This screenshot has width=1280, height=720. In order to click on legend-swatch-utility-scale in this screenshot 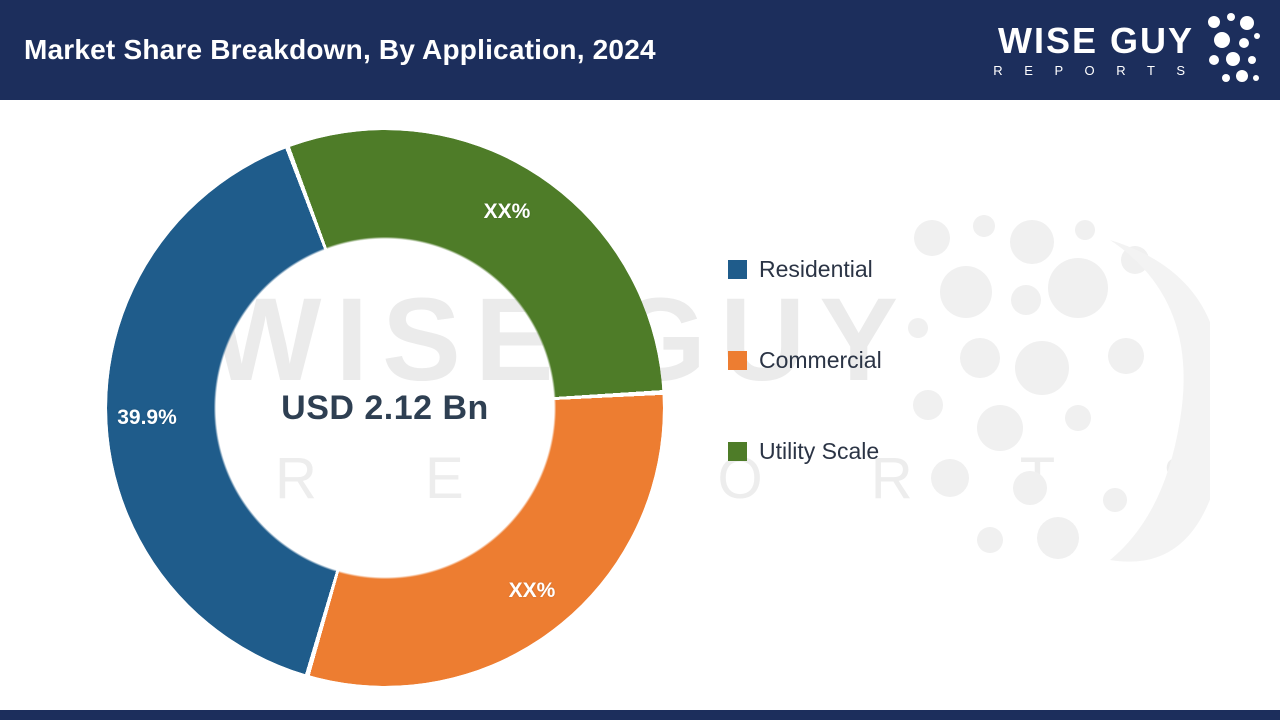, I will do `click(737, 451)`.